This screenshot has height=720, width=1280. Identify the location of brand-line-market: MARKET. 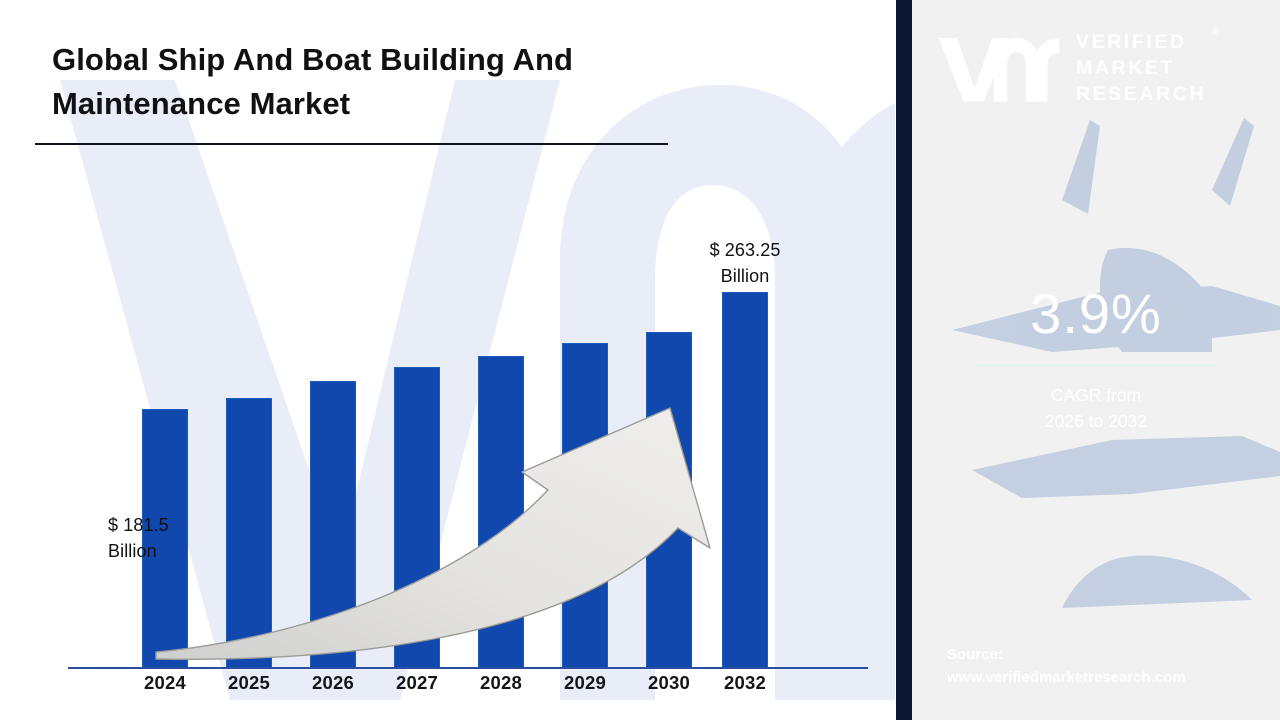
(1126, 68).